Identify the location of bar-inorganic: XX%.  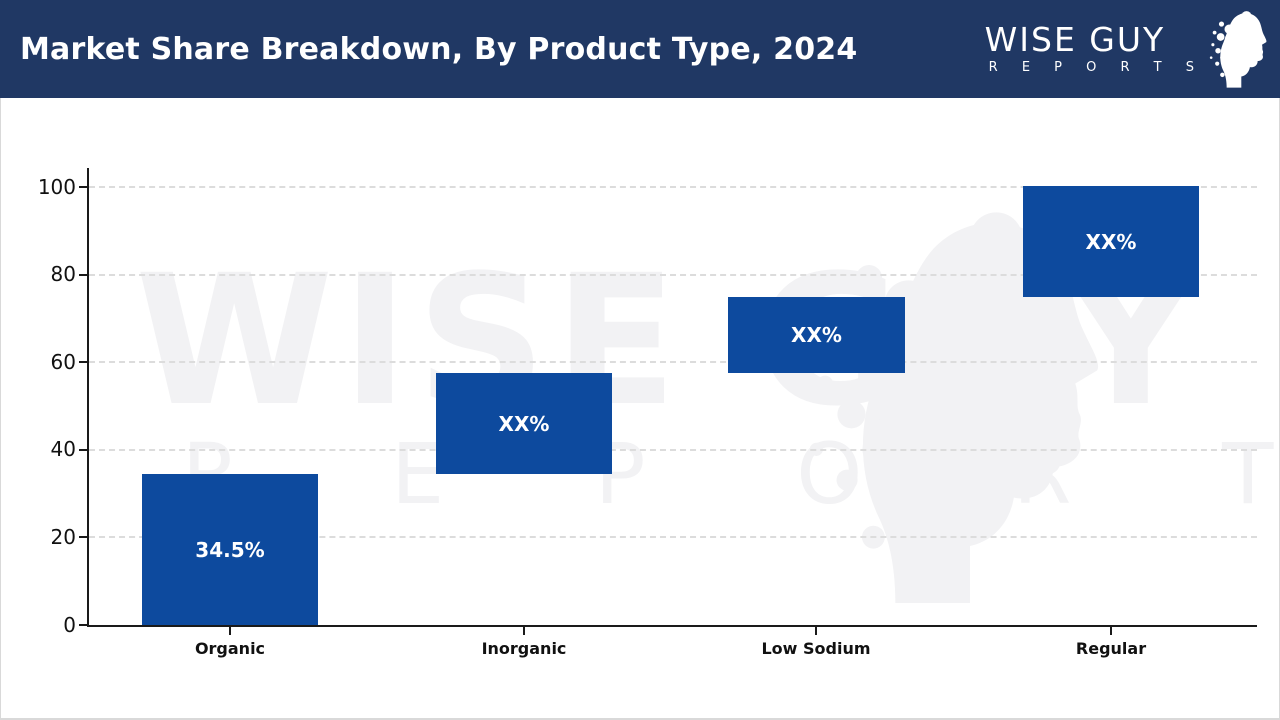
(524, 423).